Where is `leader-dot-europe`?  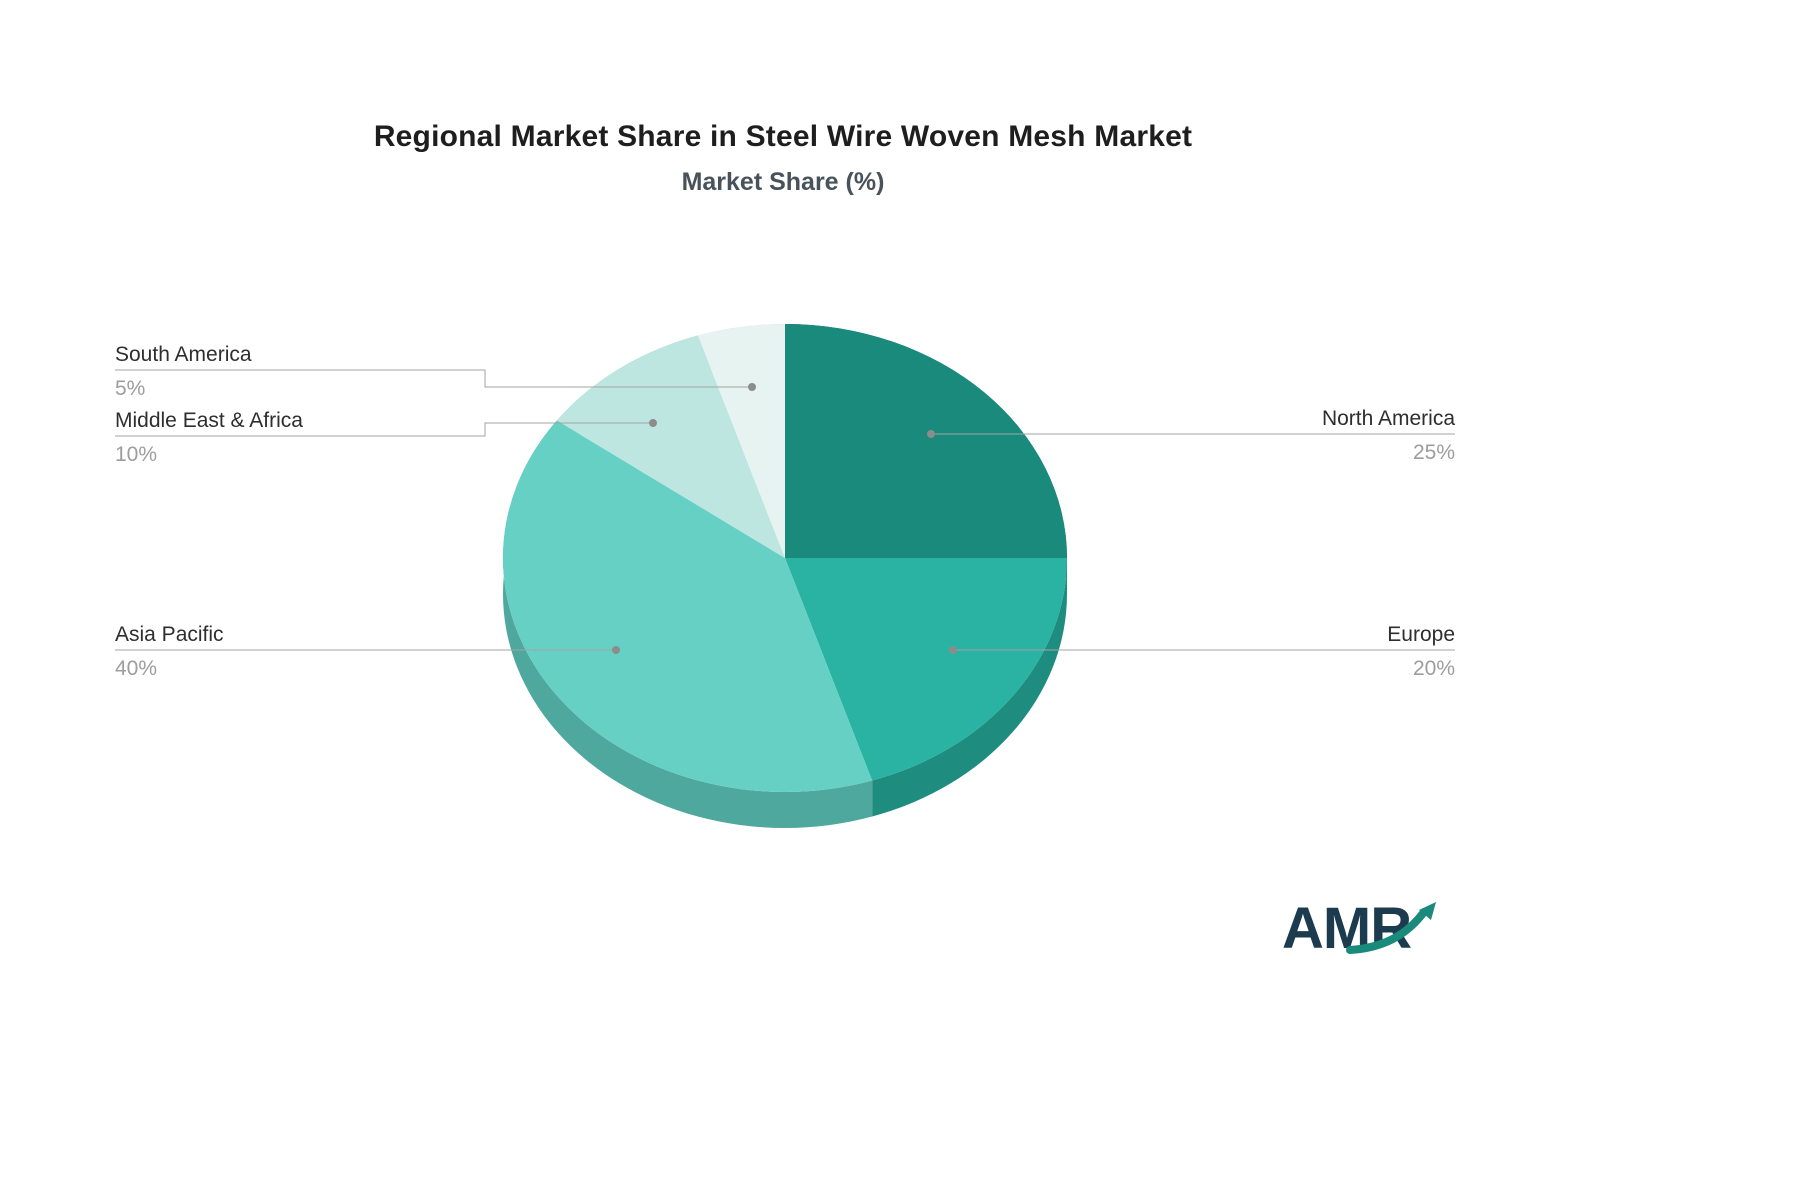 leader-dot-europe is located at coordinates (953, 650).